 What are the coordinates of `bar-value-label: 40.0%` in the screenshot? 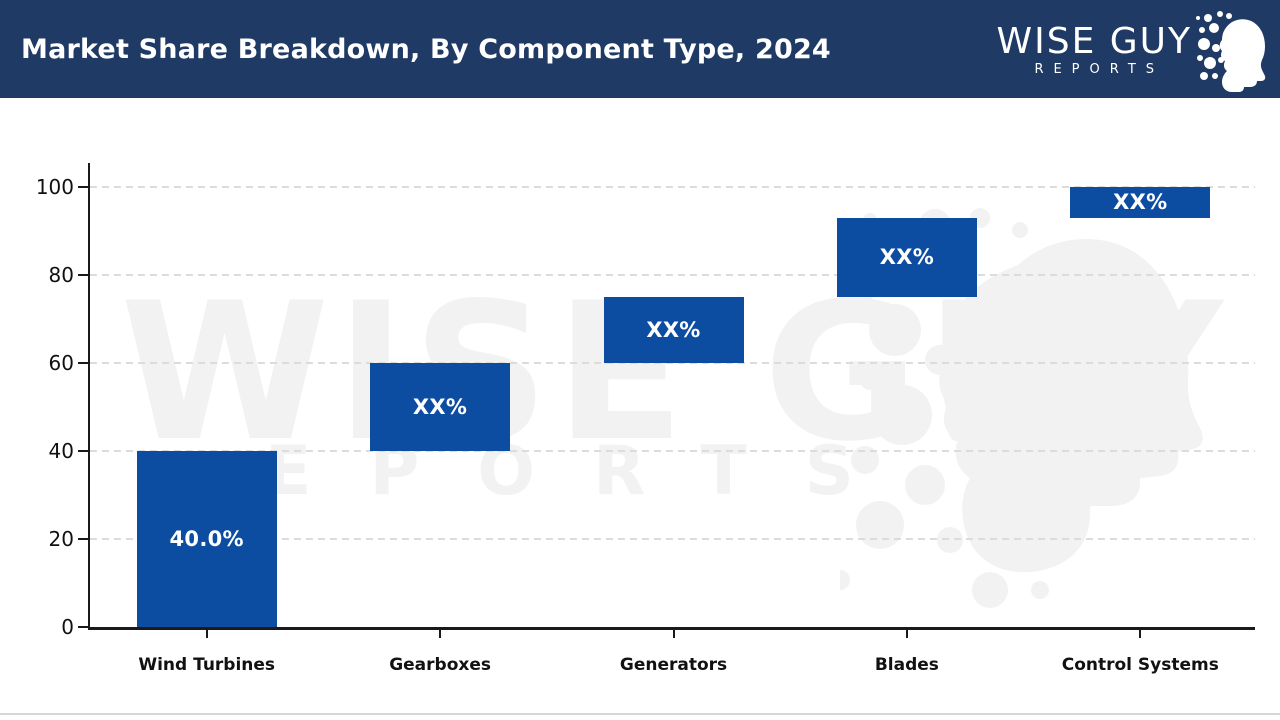 It's located at (206, 539).